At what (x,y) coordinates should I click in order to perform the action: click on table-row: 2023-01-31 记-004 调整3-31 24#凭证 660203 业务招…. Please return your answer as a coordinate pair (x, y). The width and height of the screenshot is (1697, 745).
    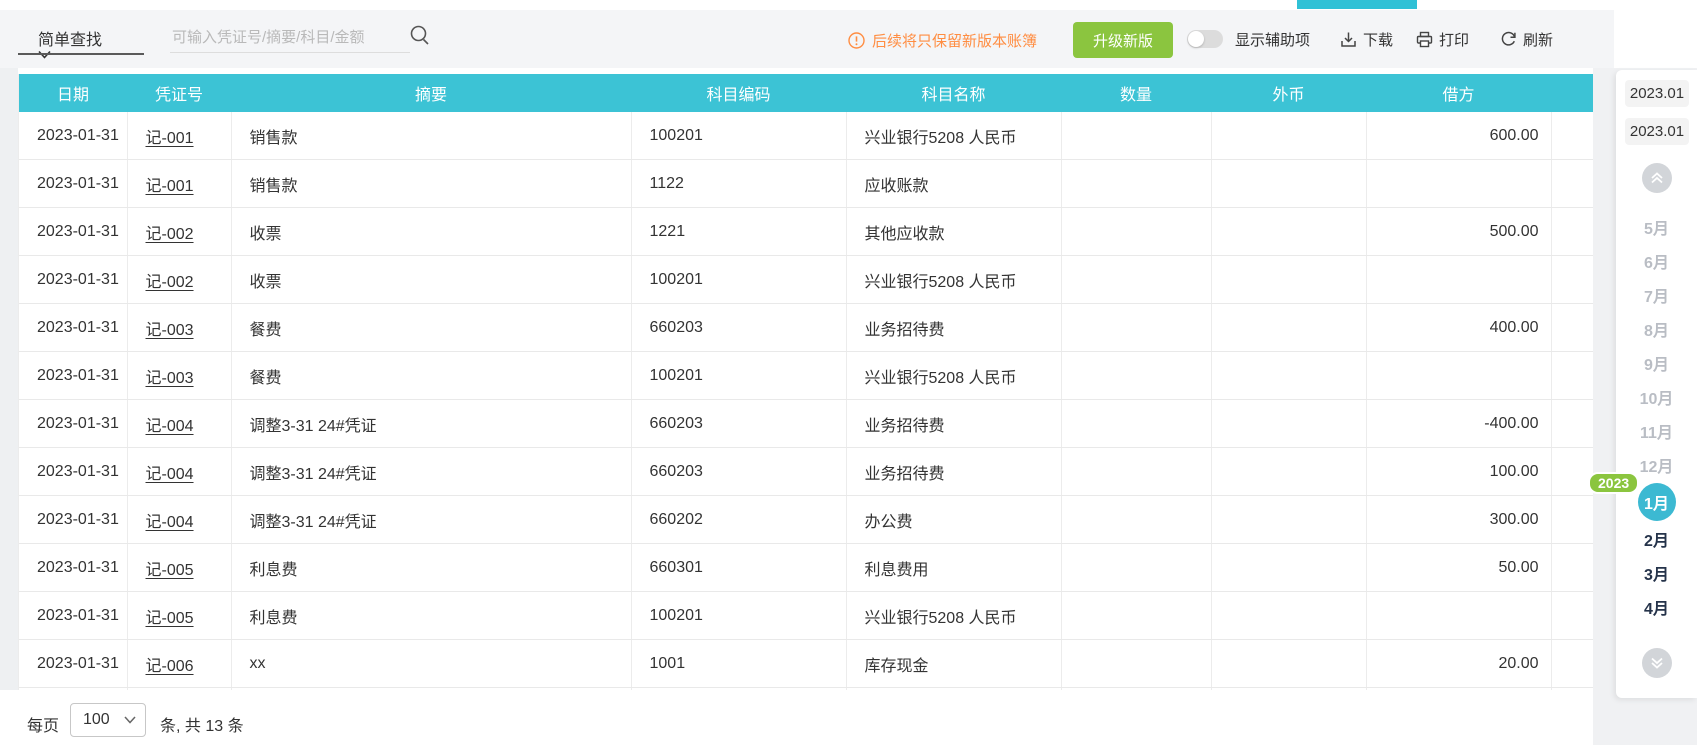
    Looking at the image, I should click on (806, 423).